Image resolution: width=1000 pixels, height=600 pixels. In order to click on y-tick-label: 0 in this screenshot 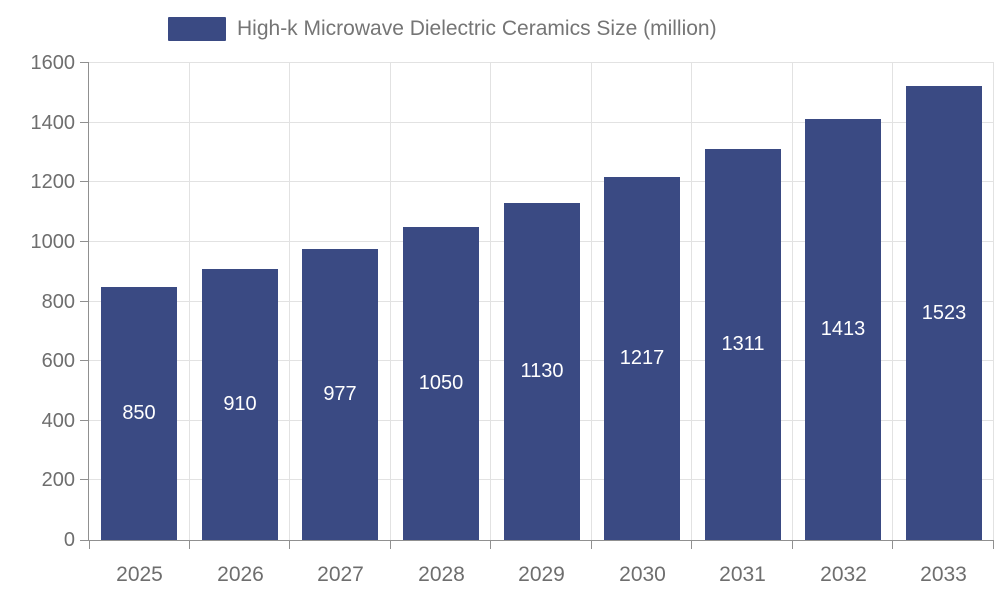, I will do `click(69, 540)`.